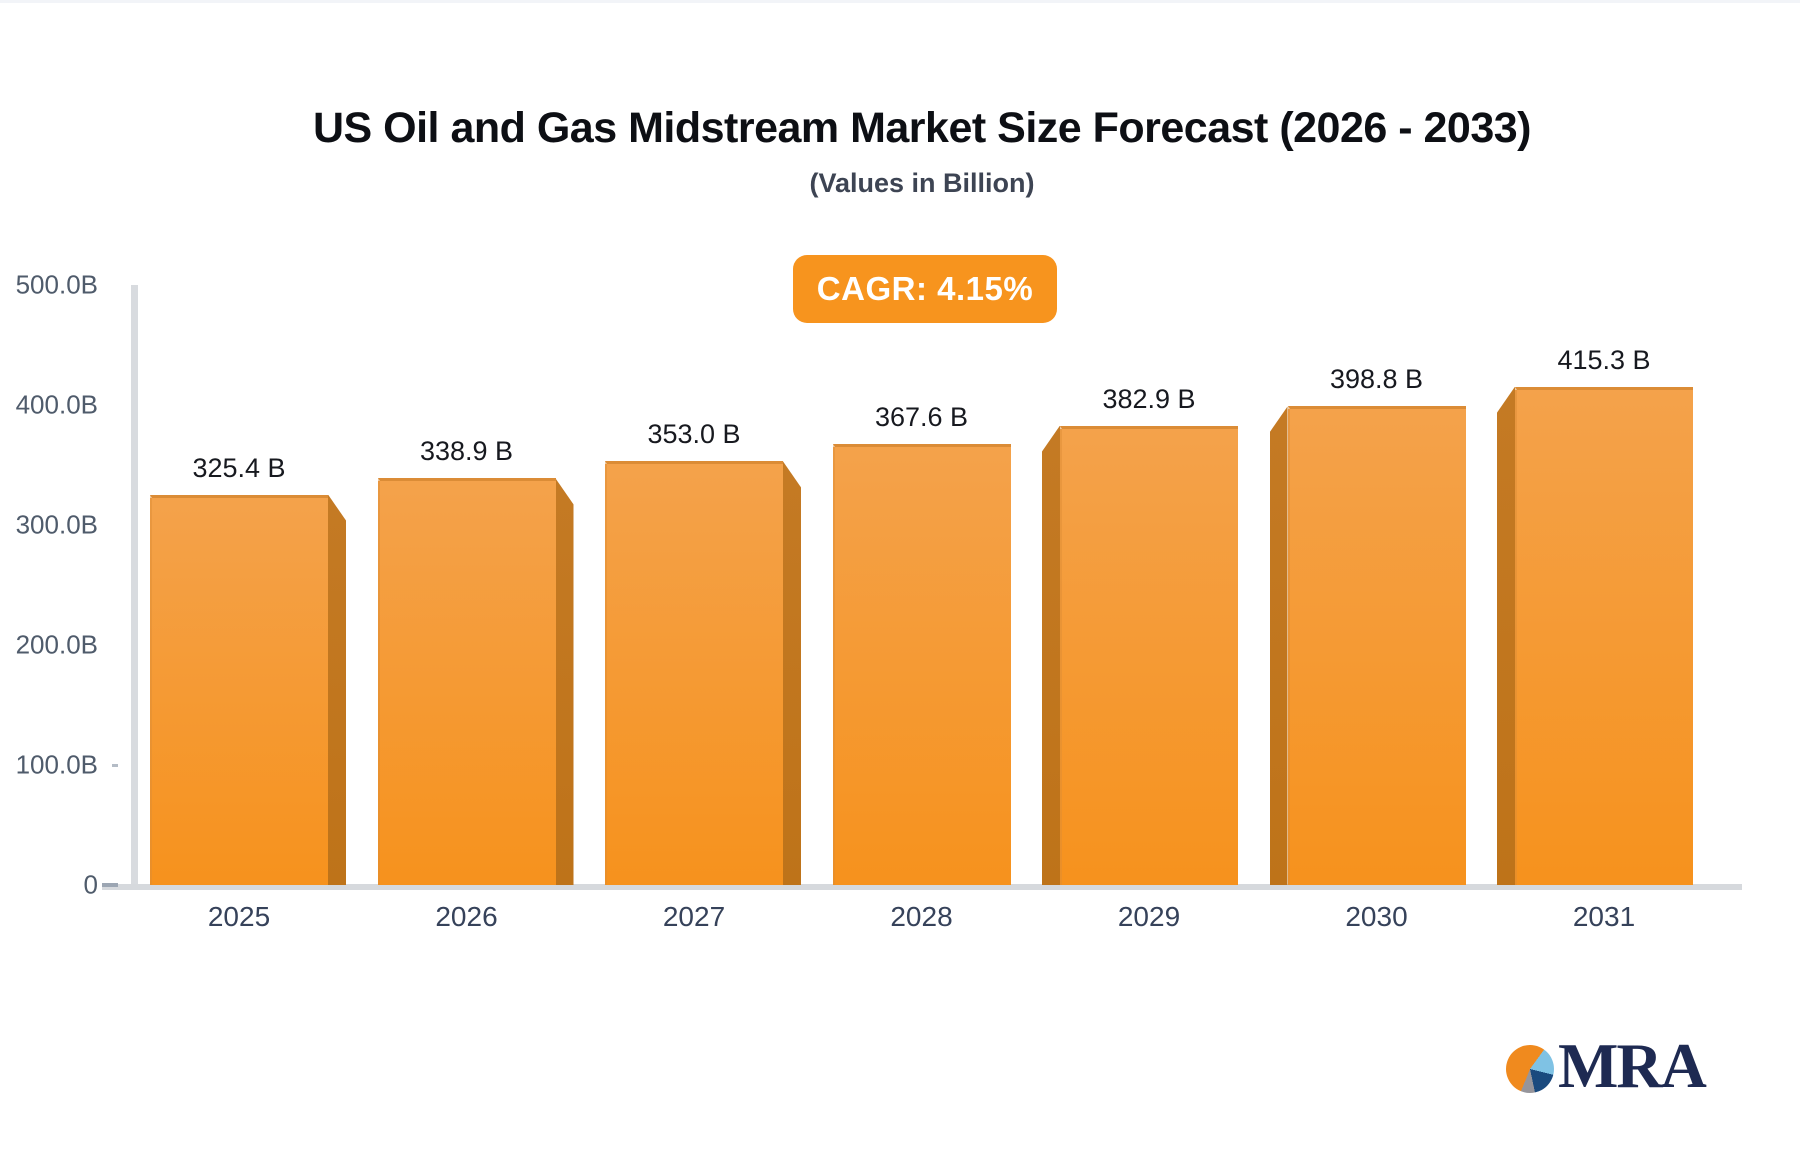 Image resolution: width=1800 pixels, height=1156 pixels. I want to click on brand-logo: MRA, so click(1606, 1066).